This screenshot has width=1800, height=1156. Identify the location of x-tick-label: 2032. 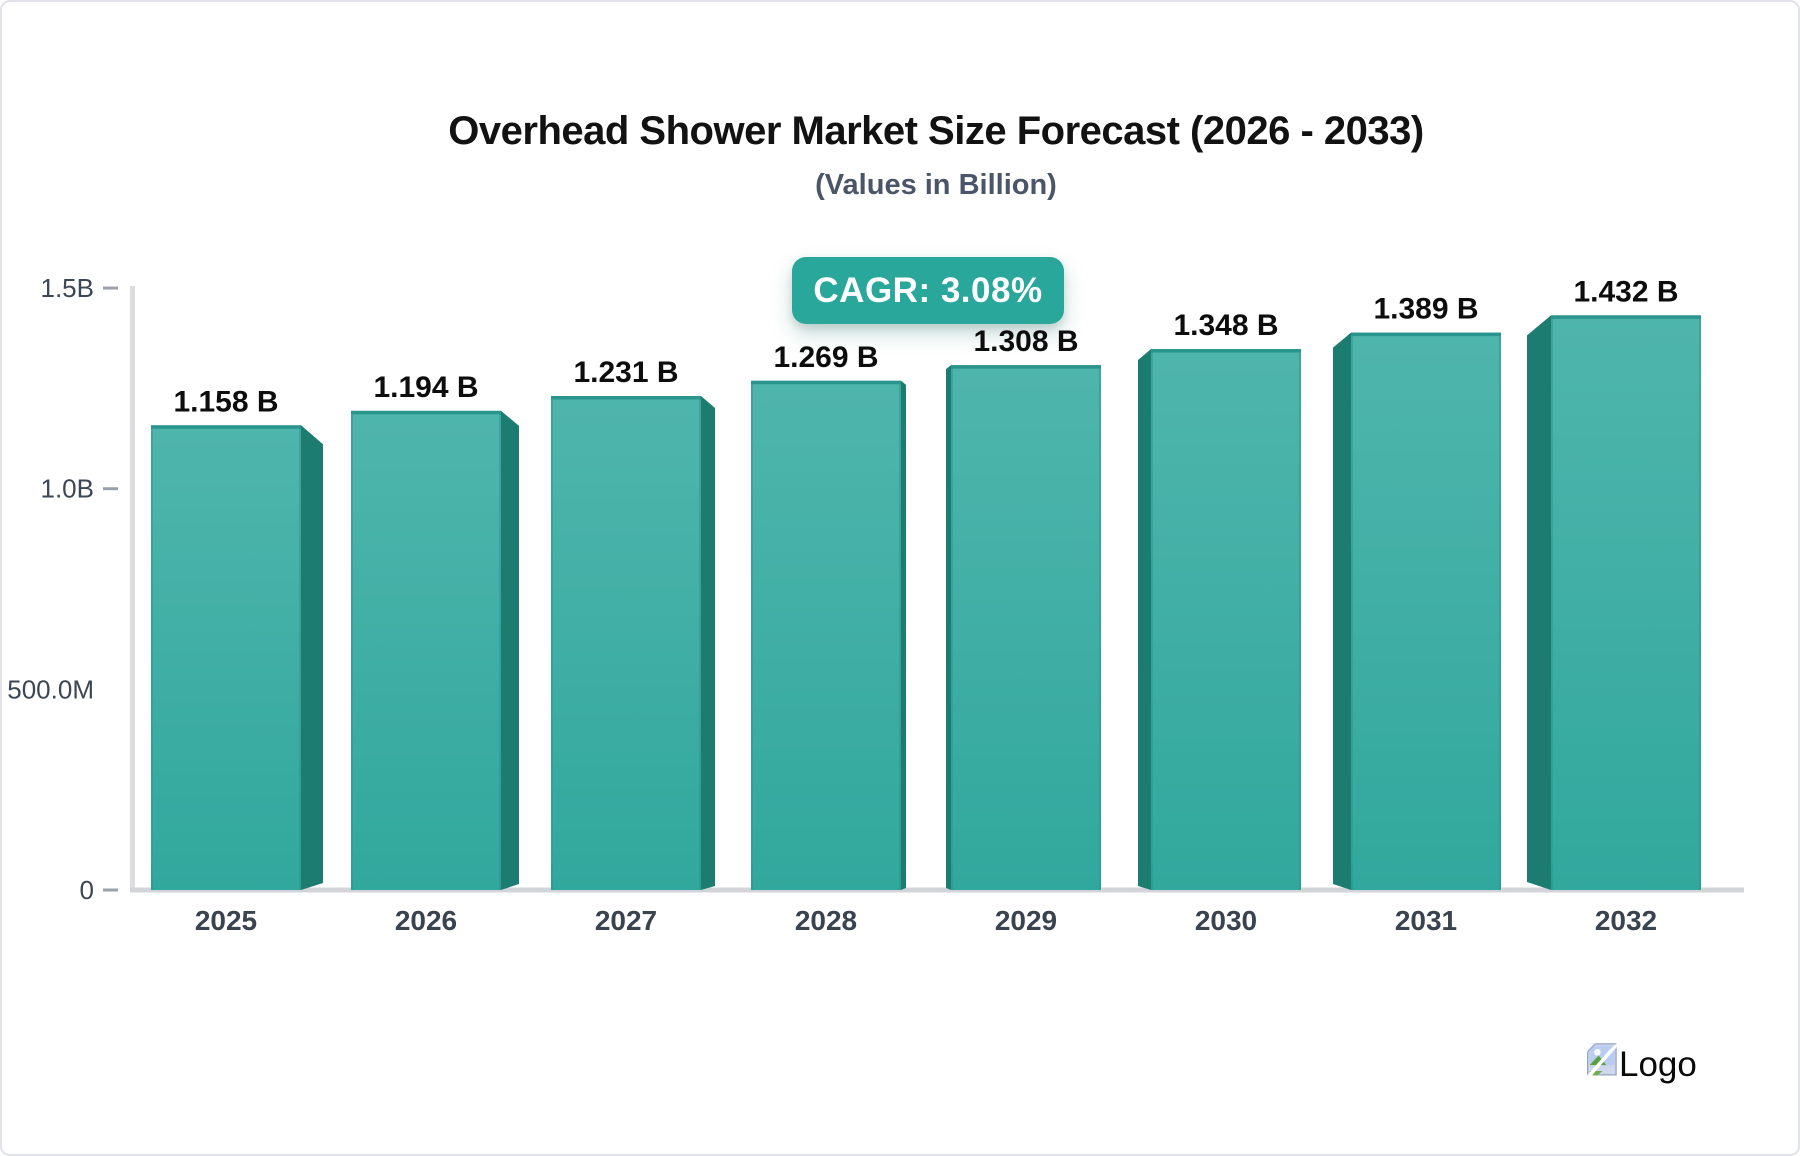
(1626, 920).